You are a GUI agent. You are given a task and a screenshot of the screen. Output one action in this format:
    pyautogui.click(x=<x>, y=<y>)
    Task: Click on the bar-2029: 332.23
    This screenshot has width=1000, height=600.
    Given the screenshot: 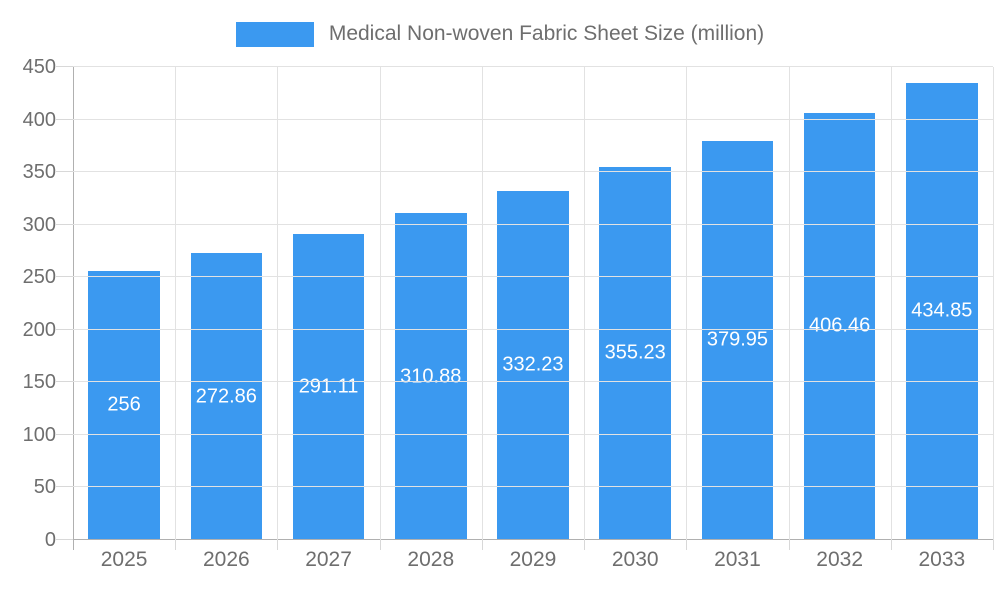 What is the action you would take?
    pyautogui.click(x=533, y=365)
    